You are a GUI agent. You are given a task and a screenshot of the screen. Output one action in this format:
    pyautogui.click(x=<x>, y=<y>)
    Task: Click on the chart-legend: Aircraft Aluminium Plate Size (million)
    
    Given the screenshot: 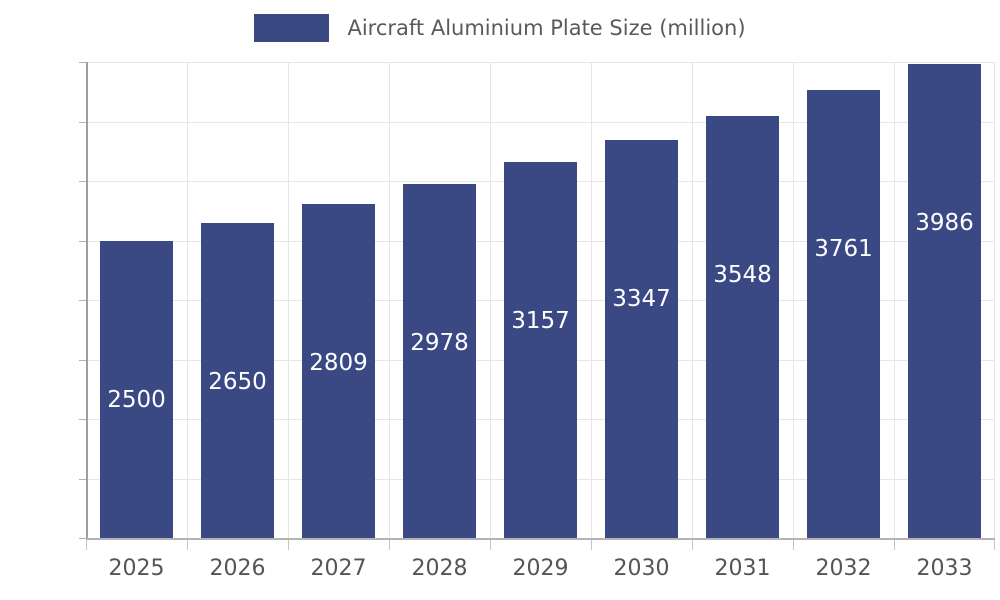 What is the action you would take?
    pyautogui.click(x=500, y=28)
    